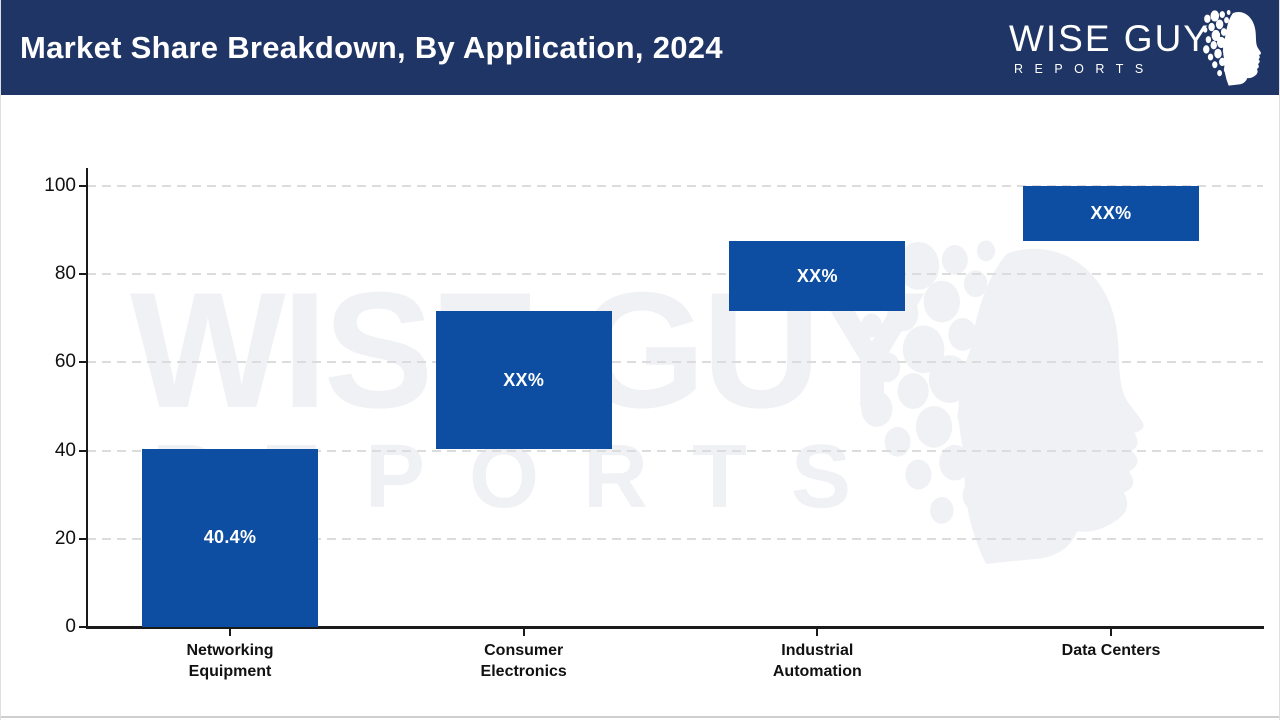  What do you see at coordinates (1109, 38) in the screenshot?
I see `logo-wordmark: WISE GUY` at bounding box center [1109, 38].